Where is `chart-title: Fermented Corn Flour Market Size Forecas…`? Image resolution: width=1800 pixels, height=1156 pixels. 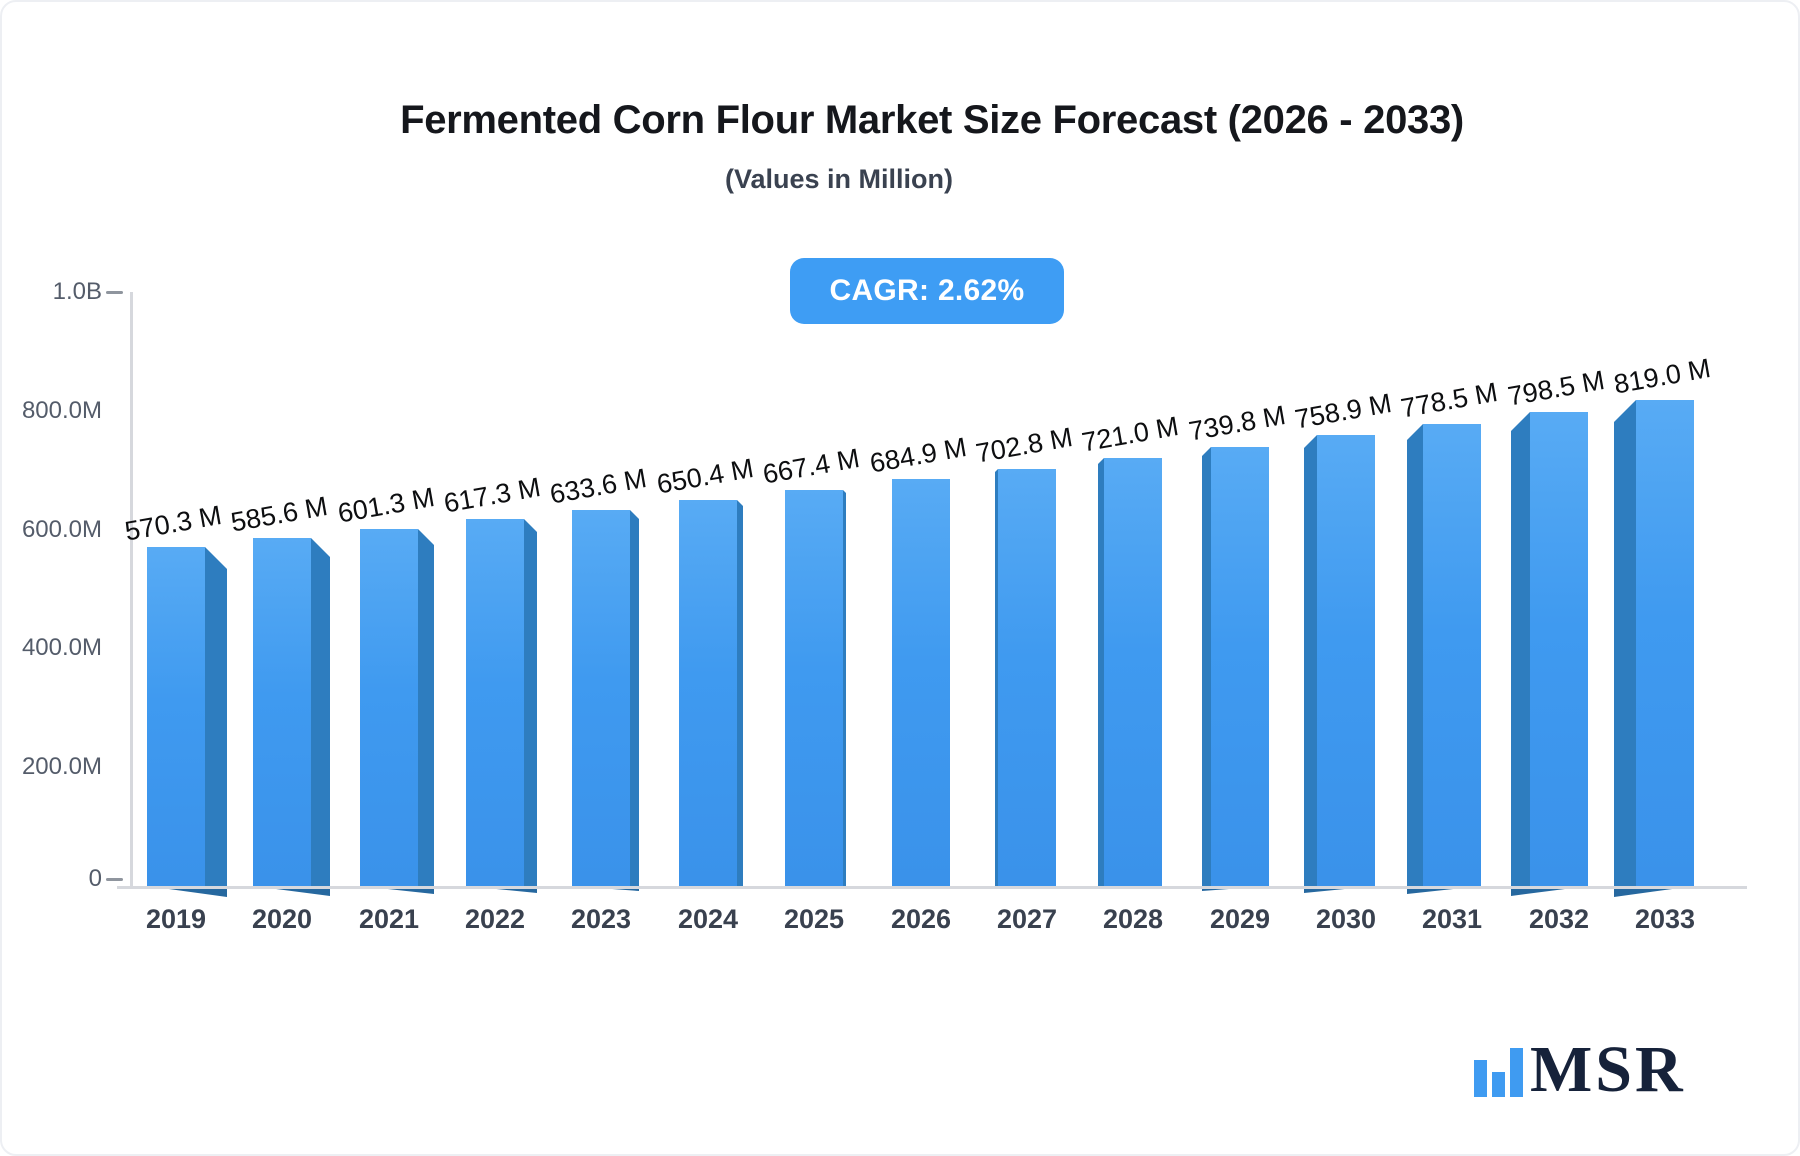 chart-title: Fermented Corn Flour Market Size Forecas… is located at coordinates (932, 120).